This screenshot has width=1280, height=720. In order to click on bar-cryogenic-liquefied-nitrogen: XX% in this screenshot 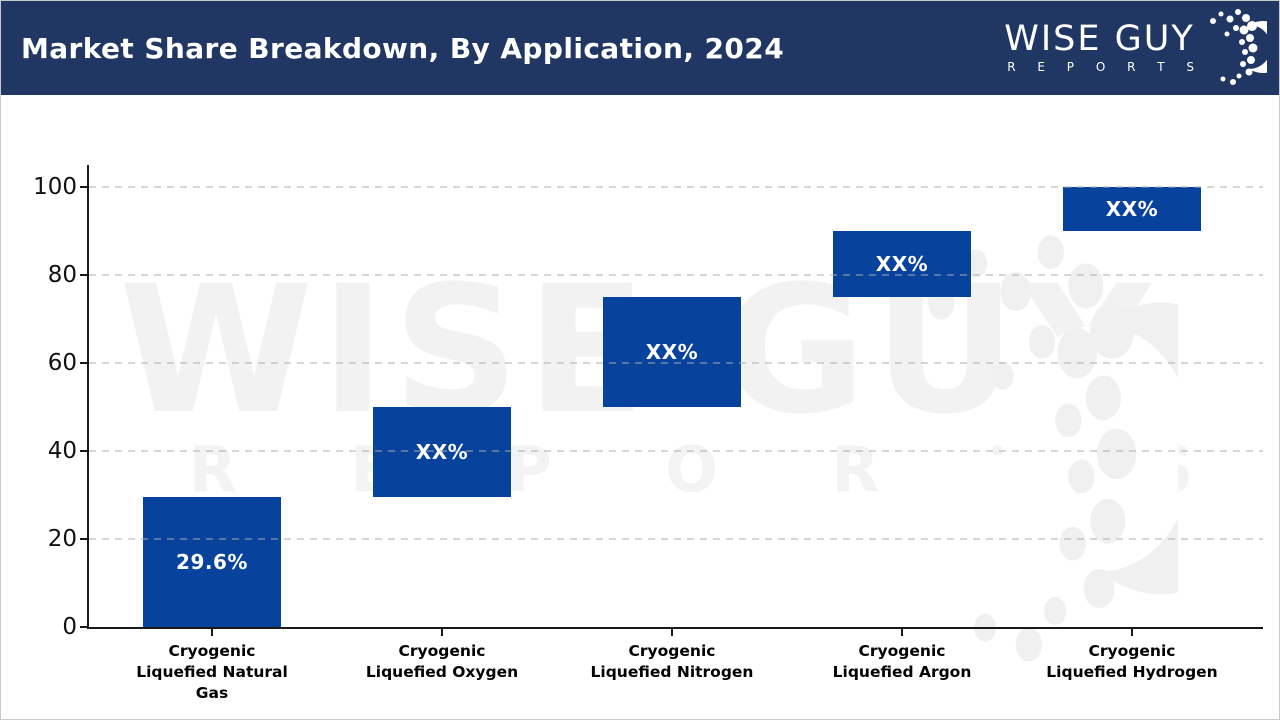, I will do `click(672, 352)`.